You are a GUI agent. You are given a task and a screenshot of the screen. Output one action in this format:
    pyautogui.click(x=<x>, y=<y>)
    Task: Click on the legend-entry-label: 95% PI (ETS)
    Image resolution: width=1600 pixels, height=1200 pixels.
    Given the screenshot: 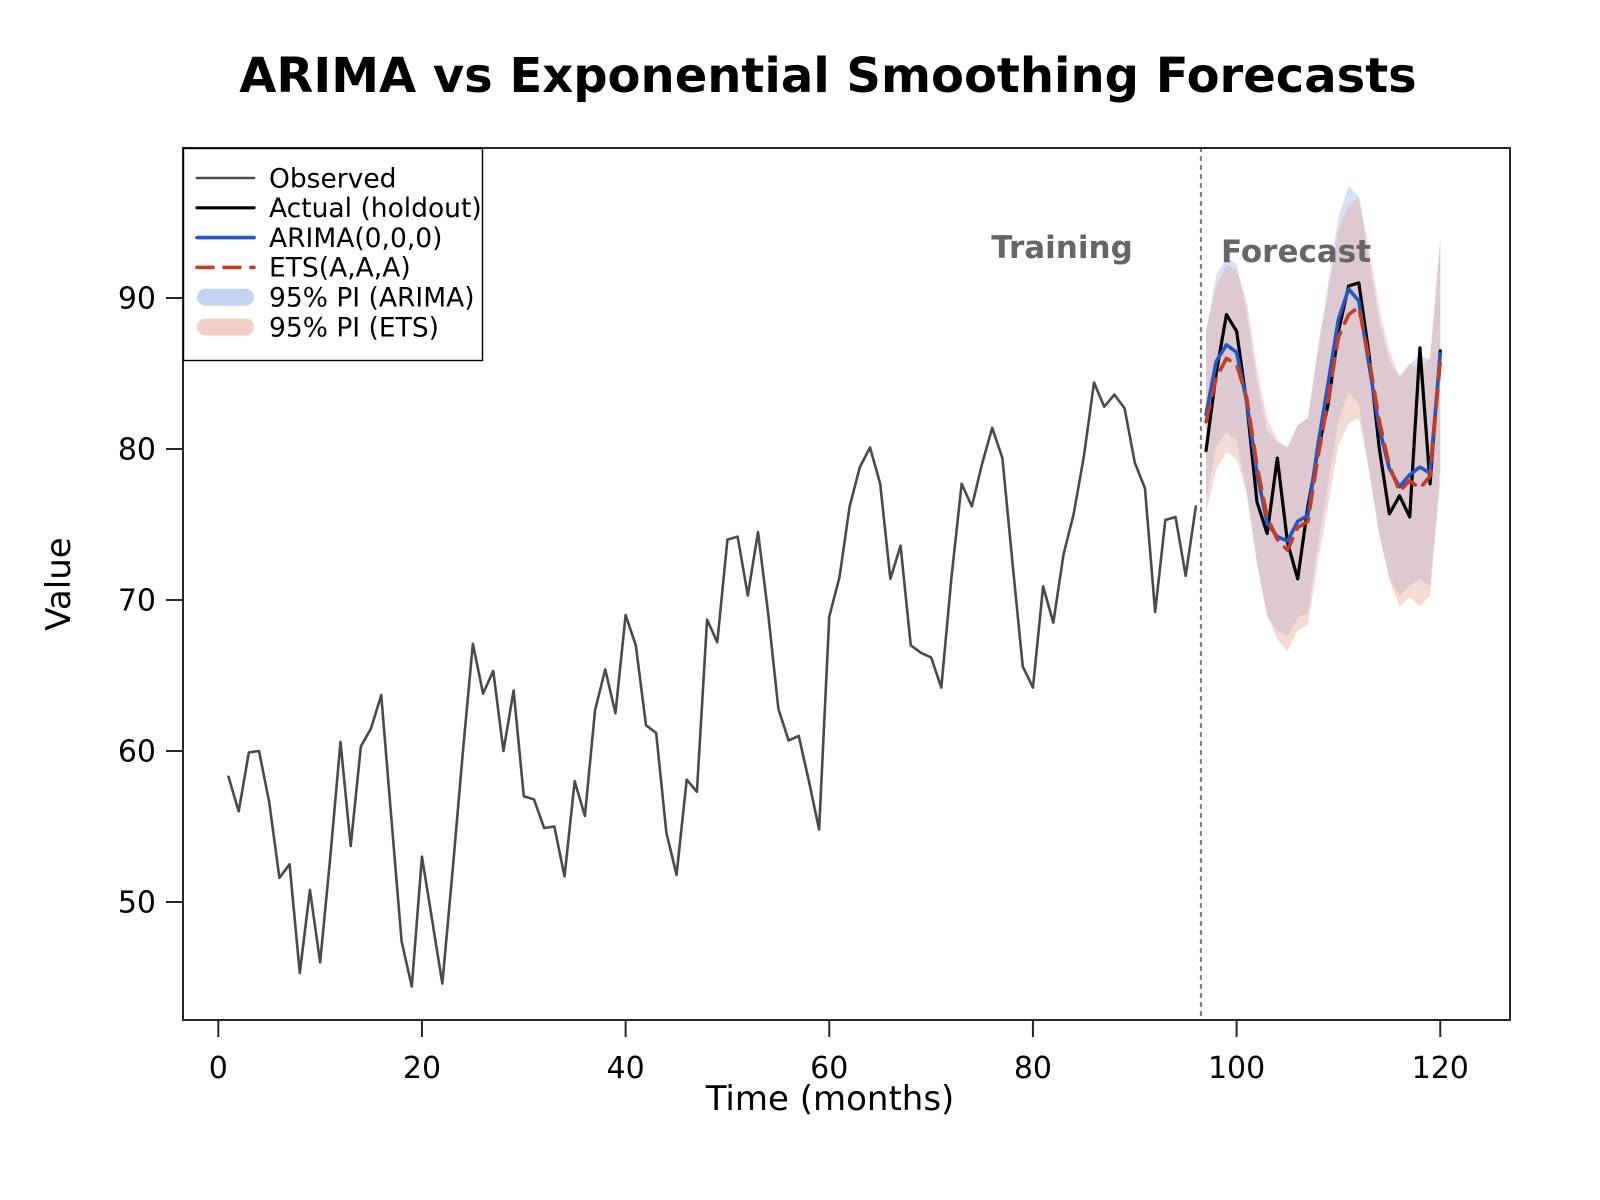 What is the action you would take?
    pyautogui.click(x=354, y=327)
    